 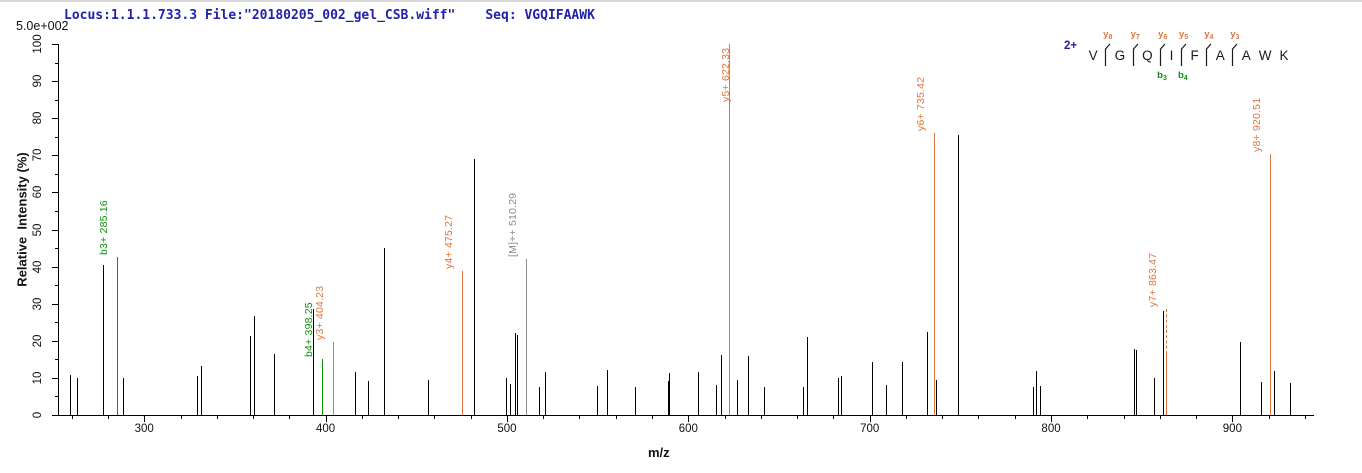 I want to click on ion-peak-y6, so click(x=934, y=274).